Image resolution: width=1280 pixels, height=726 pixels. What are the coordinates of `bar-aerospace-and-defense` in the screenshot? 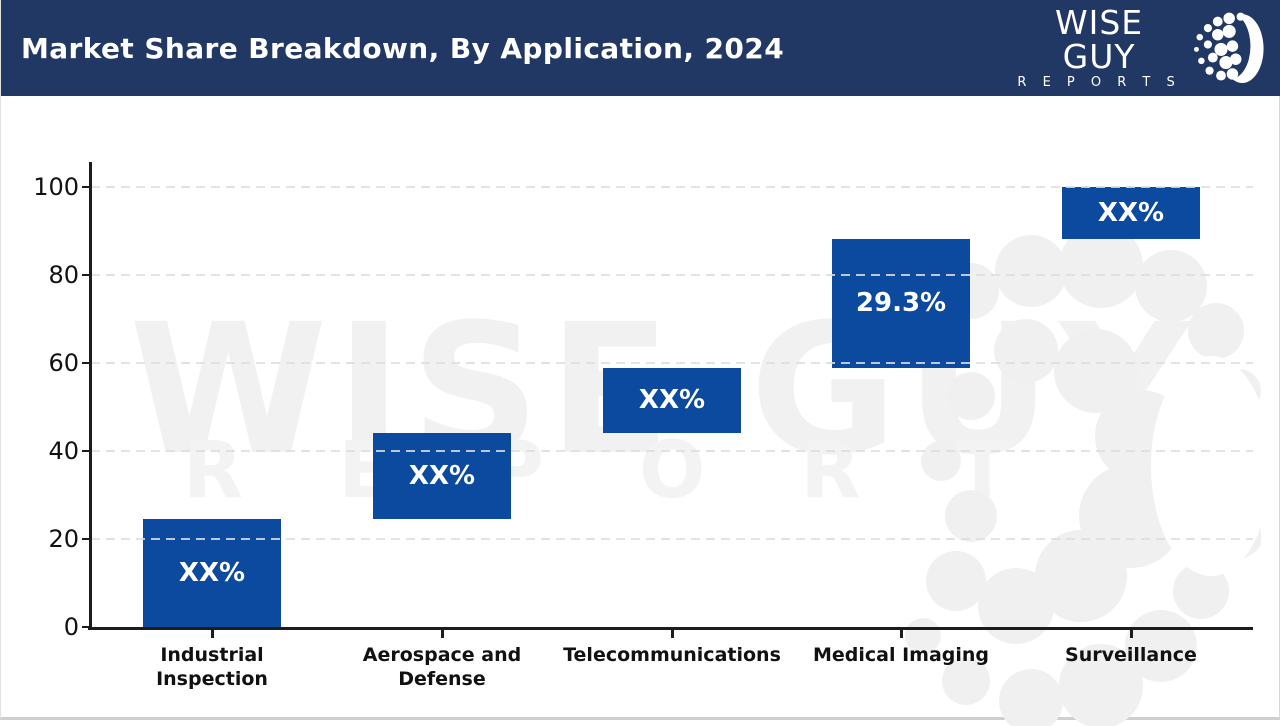 It's located at (442, 476).